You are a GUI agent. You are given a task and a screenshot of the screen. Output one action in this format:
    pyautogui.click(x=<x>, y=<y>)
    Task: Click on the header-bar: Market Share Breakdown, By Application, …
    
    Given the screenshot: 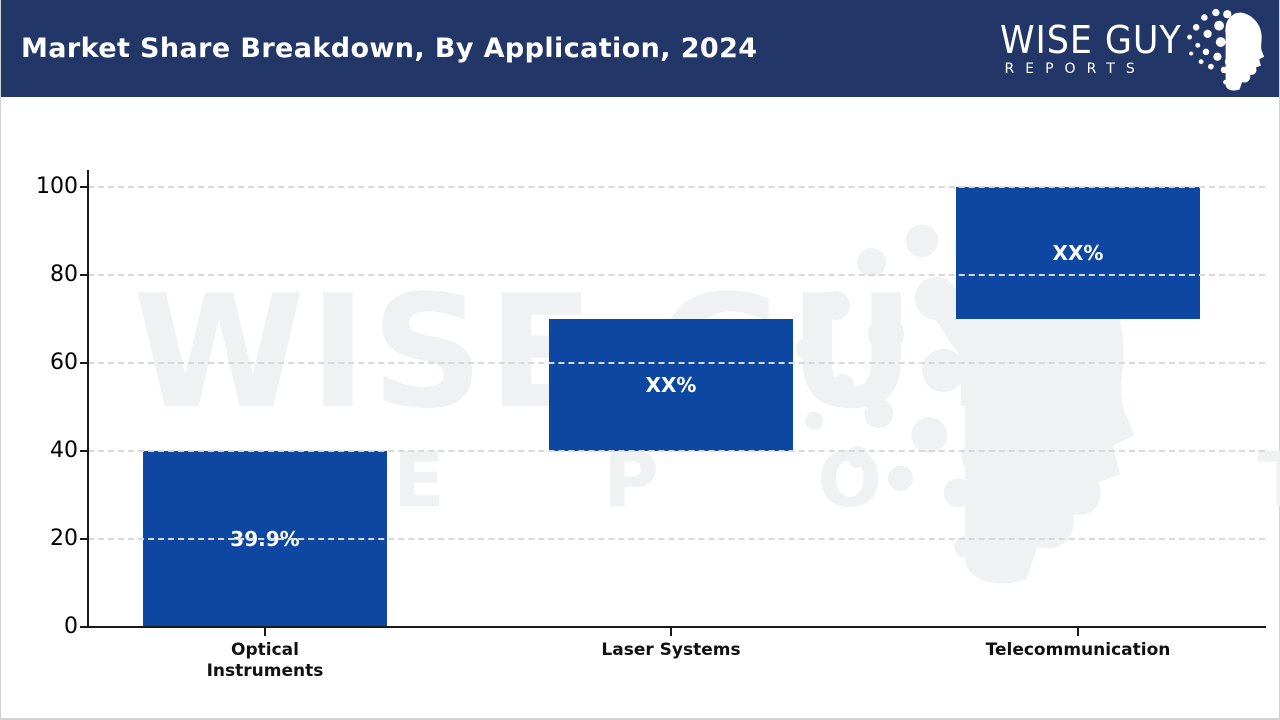 What is the action you would take?
    pyautogui.click(x=640, y=48)
    